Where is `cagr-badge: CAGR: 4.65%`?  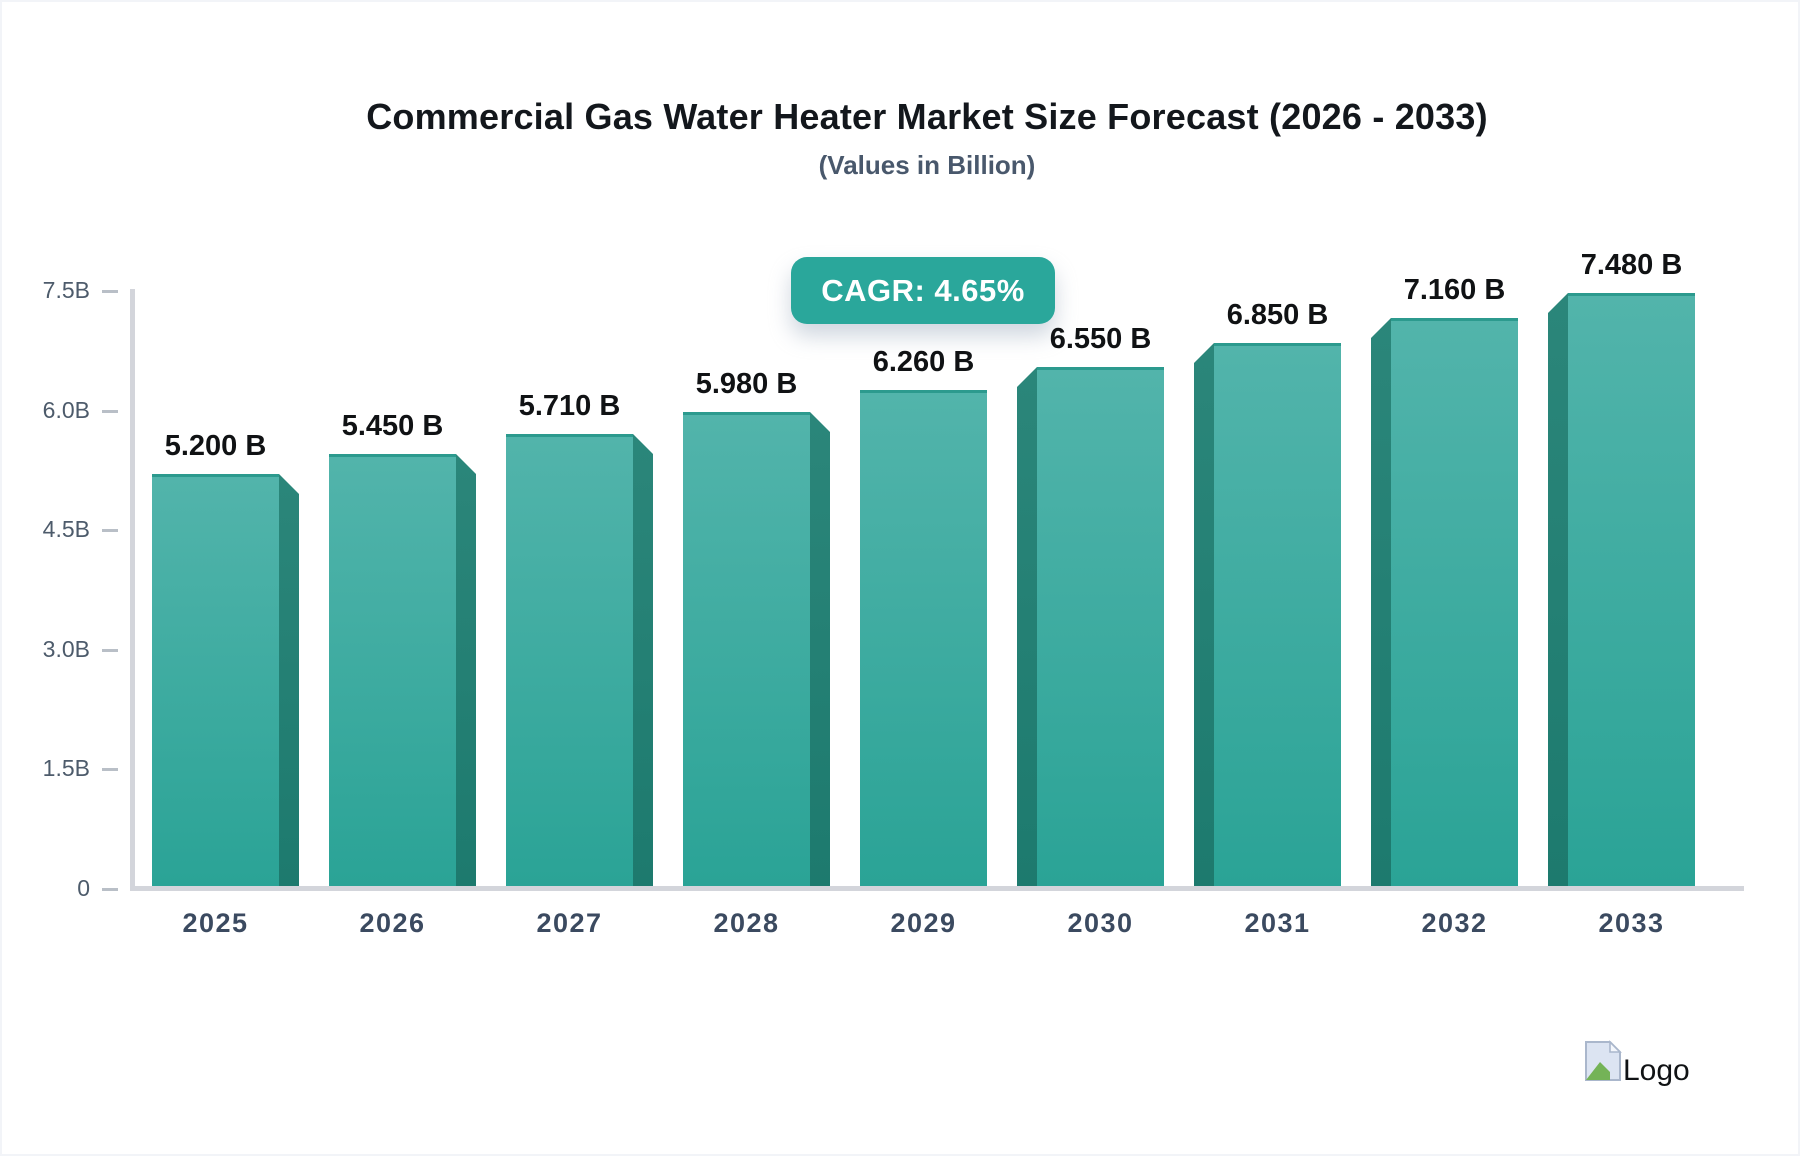 cagr-badge: CAGR: 4.65% is located at coordinates (923, 290).